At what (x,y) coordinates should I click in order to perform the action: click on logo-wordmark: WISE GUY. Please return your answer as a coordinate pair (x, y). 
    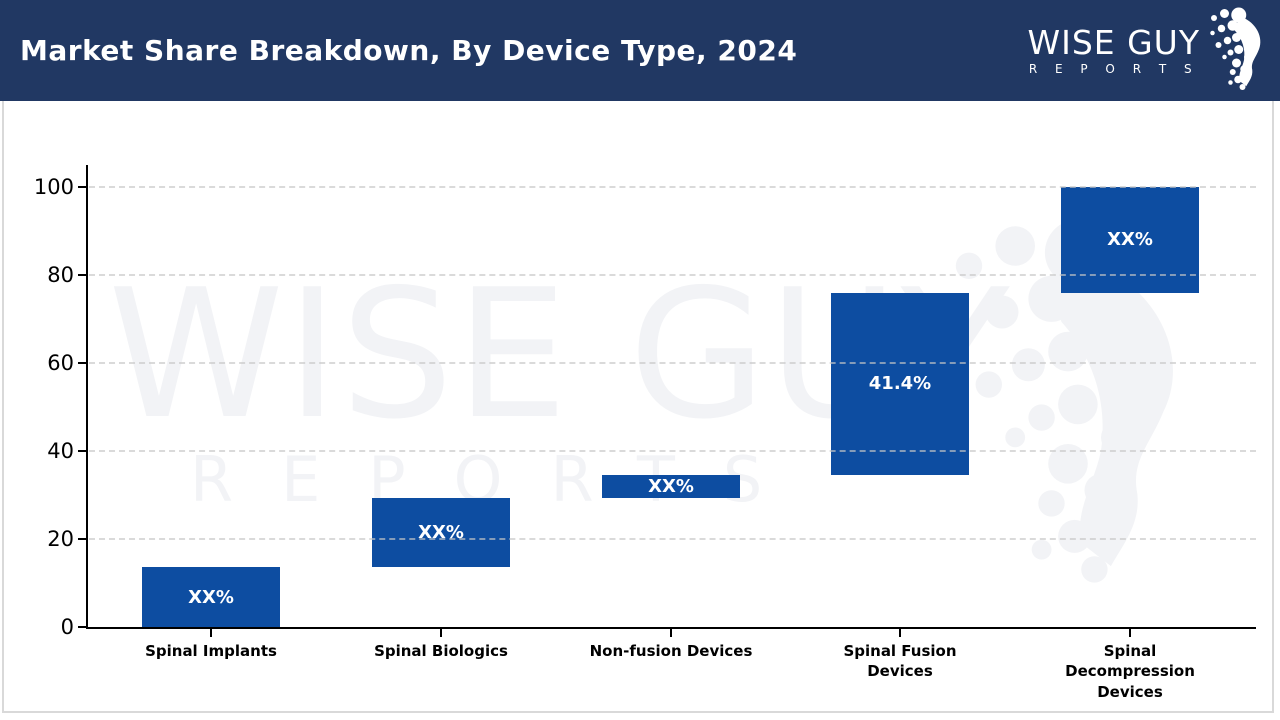
    Looking at the image, I should click on (1113, 43).